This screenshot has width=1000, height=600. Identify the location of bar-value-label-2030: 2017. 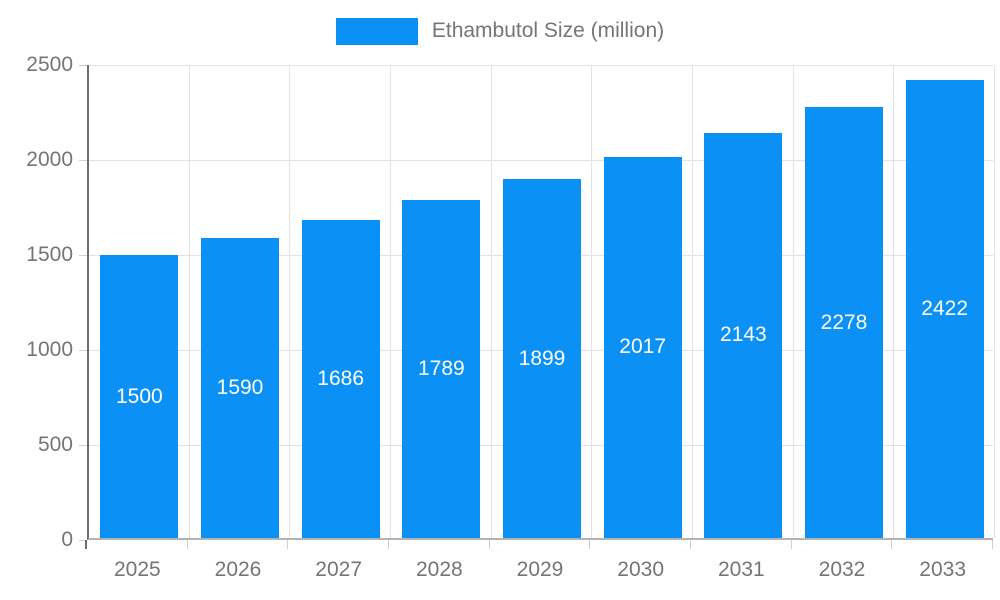
(643, 347).